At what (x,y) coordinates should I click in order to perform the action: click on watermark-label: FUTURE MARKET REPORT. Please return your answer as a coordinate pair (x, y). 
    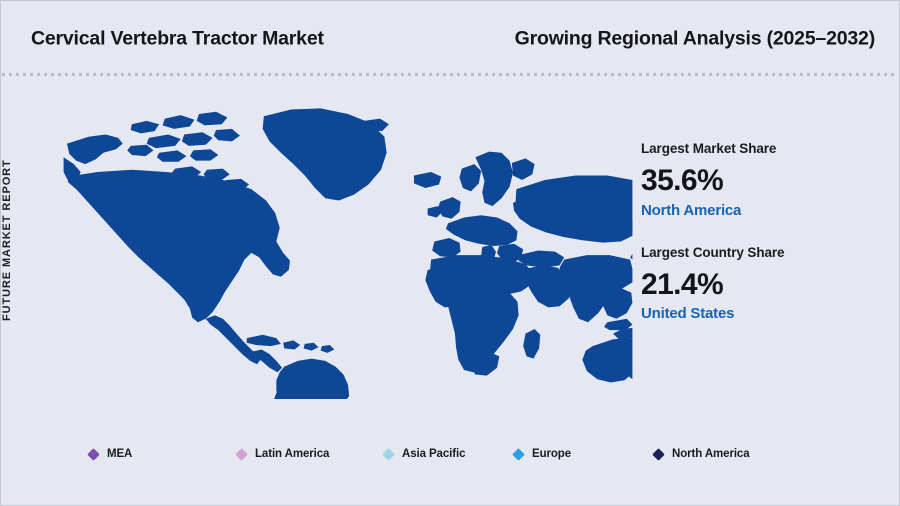
    Looking at the image, I should click on (7, 240).